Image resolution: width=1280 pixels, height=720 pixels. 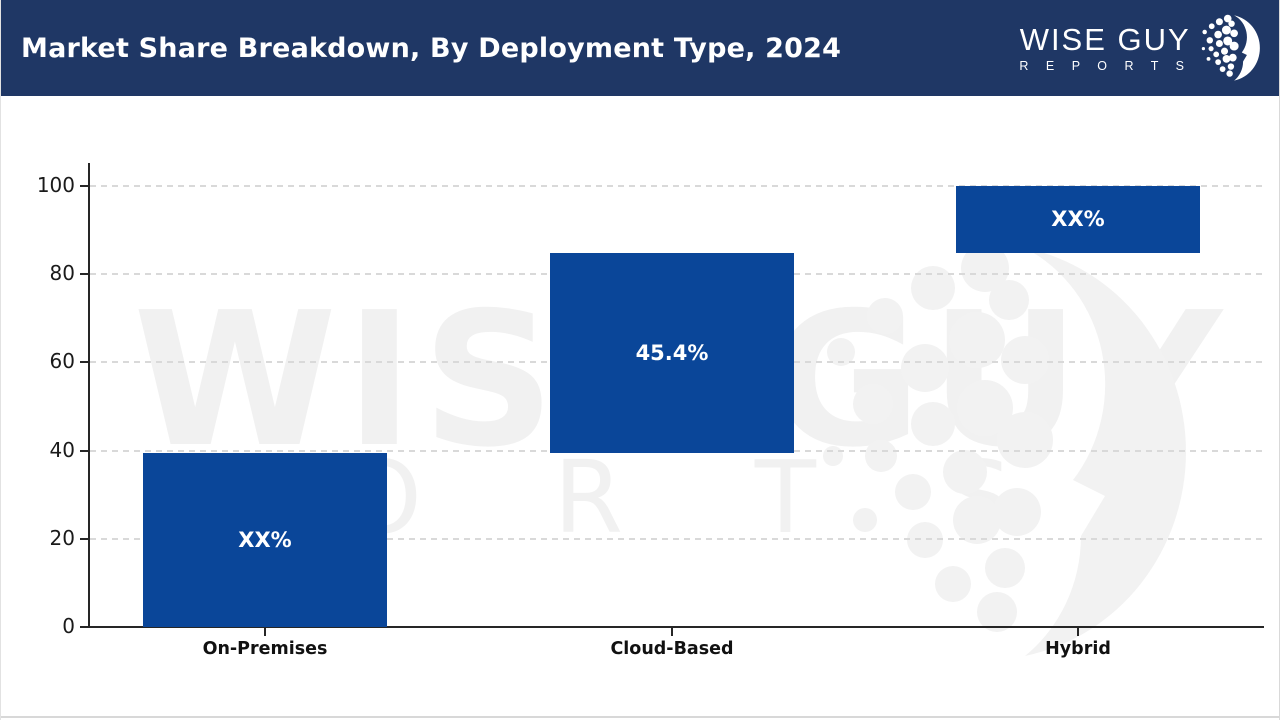 What do you see at coordinates (55, 185) in the screenshot?
I see `y-tick-label: 100` at bounding box center [55, 185].